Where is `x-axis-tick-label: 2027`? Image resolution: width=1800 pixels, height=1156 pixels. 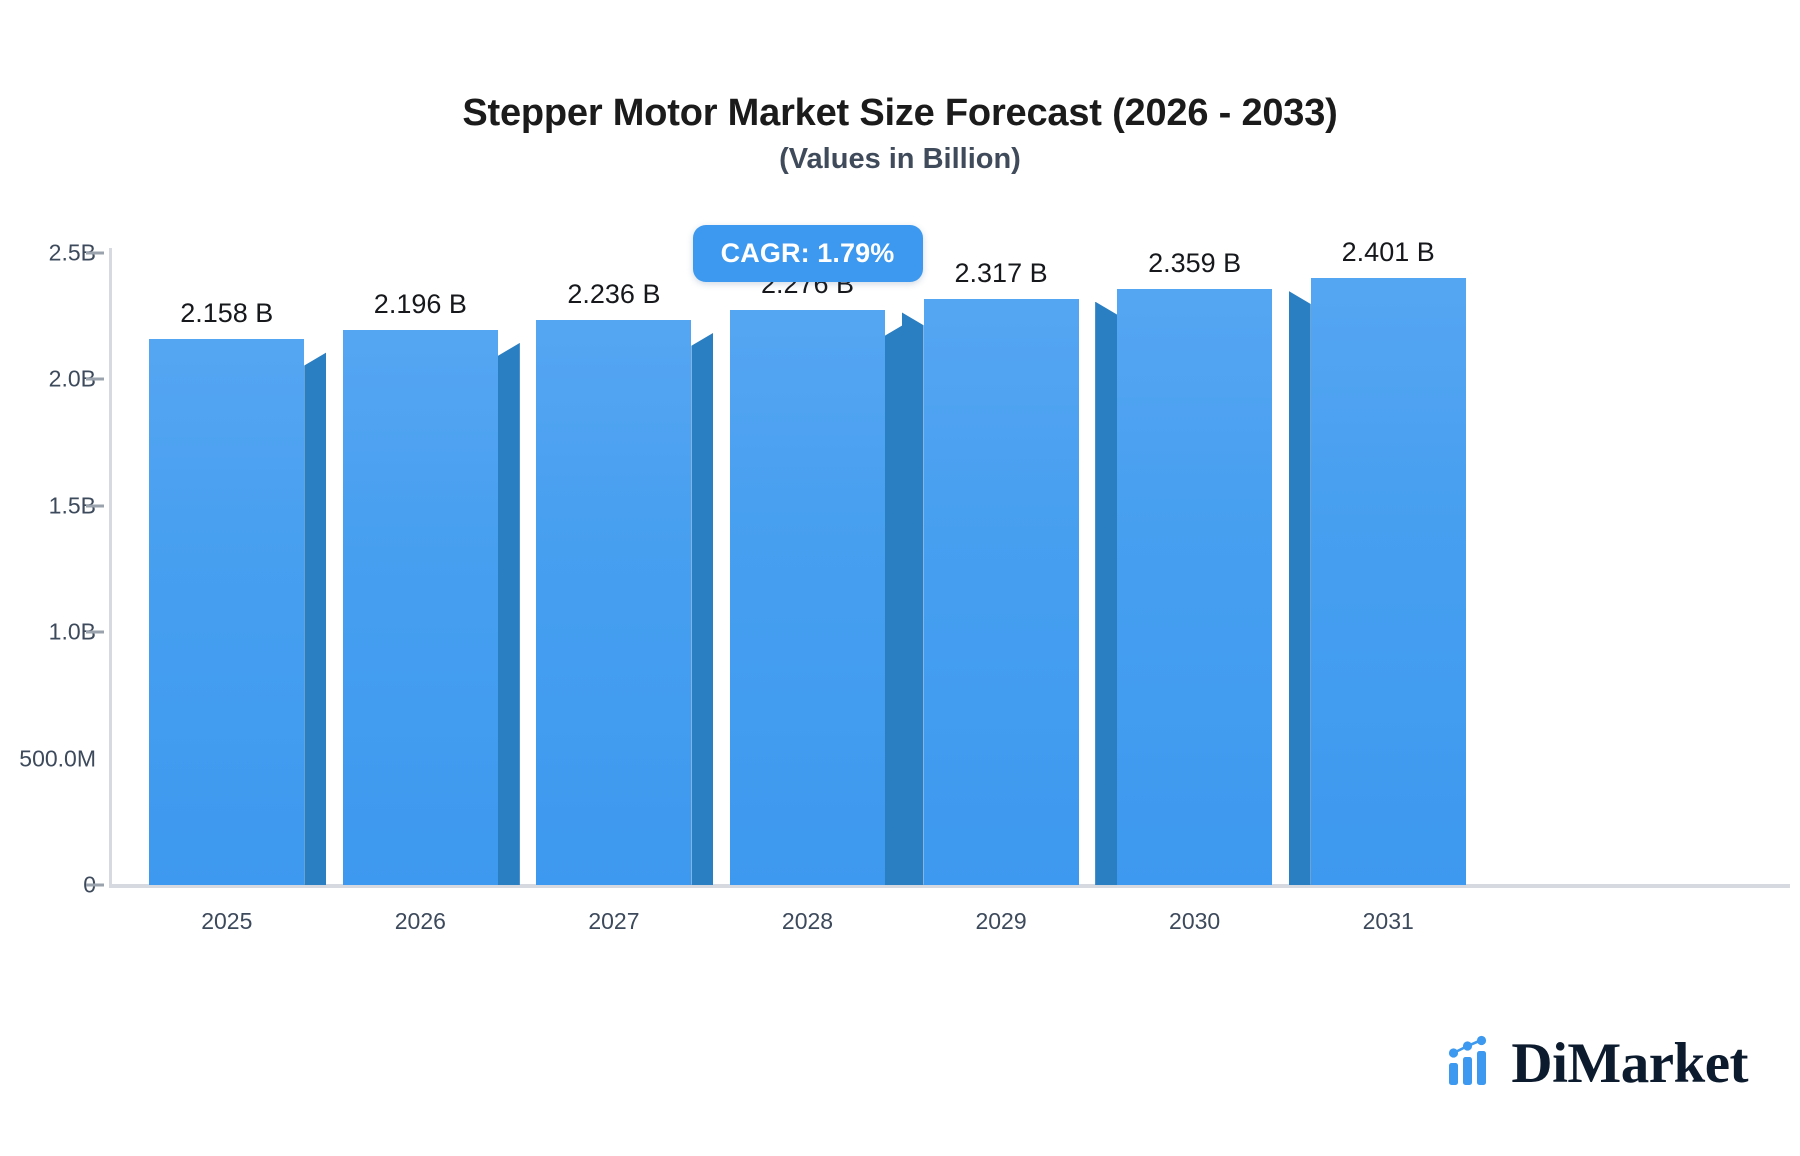 x-axis-tick-label: 2027 is located at coordinates (614, 921).